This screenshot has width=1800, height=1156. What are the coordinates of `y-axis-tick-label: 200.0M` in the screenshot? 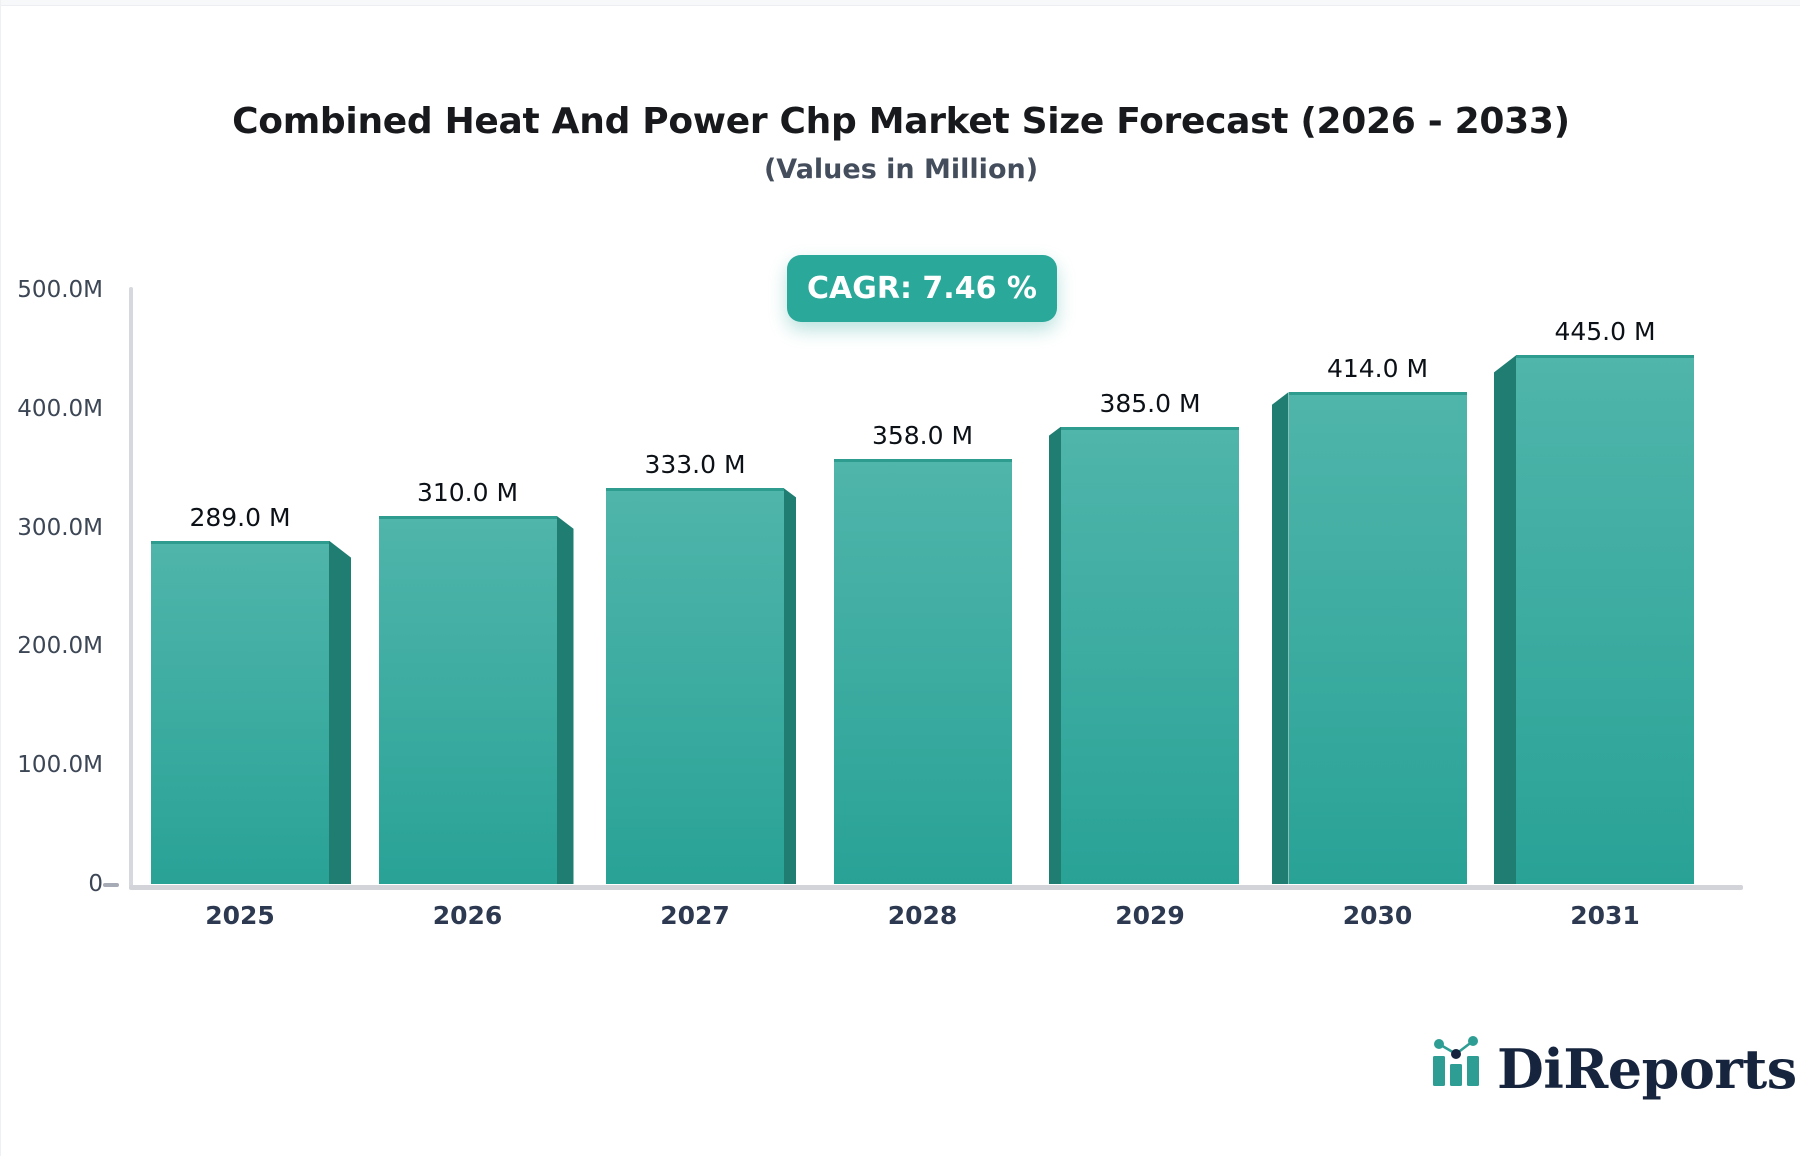 It's located at (60, 646).